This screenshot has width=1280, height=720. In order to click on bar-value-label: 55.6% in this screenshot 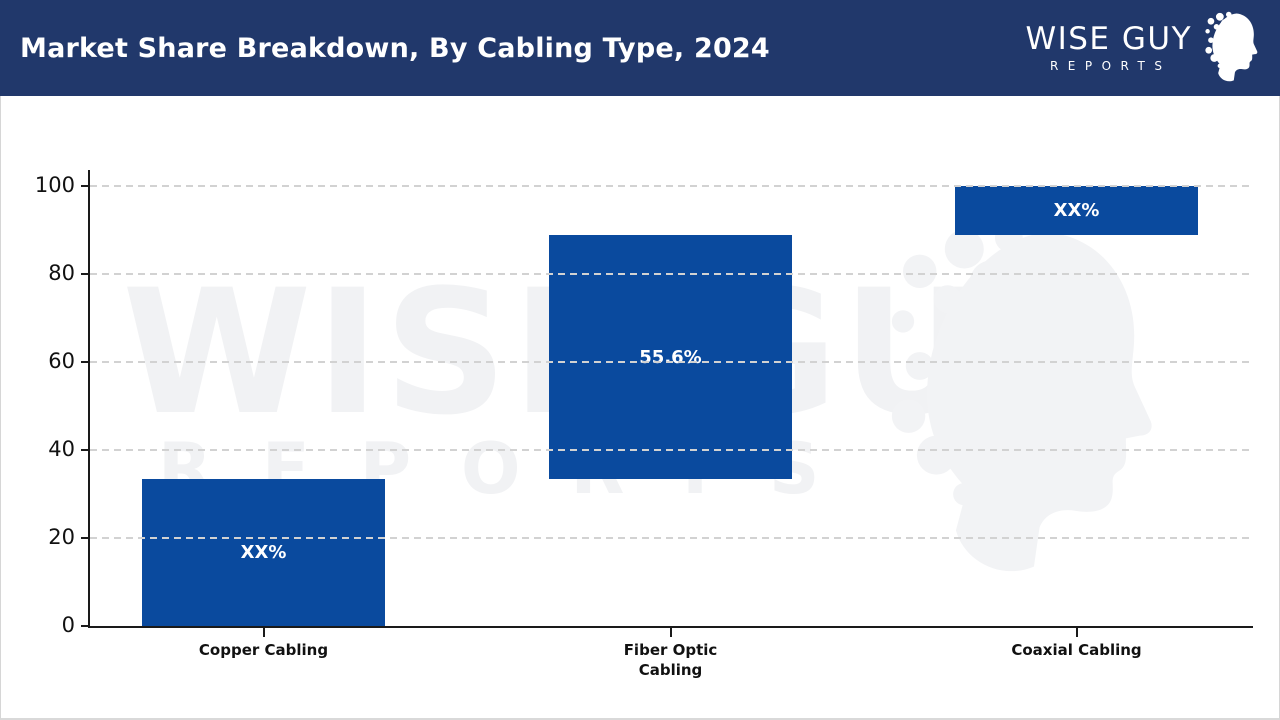, I will do `click(670, 357)`.